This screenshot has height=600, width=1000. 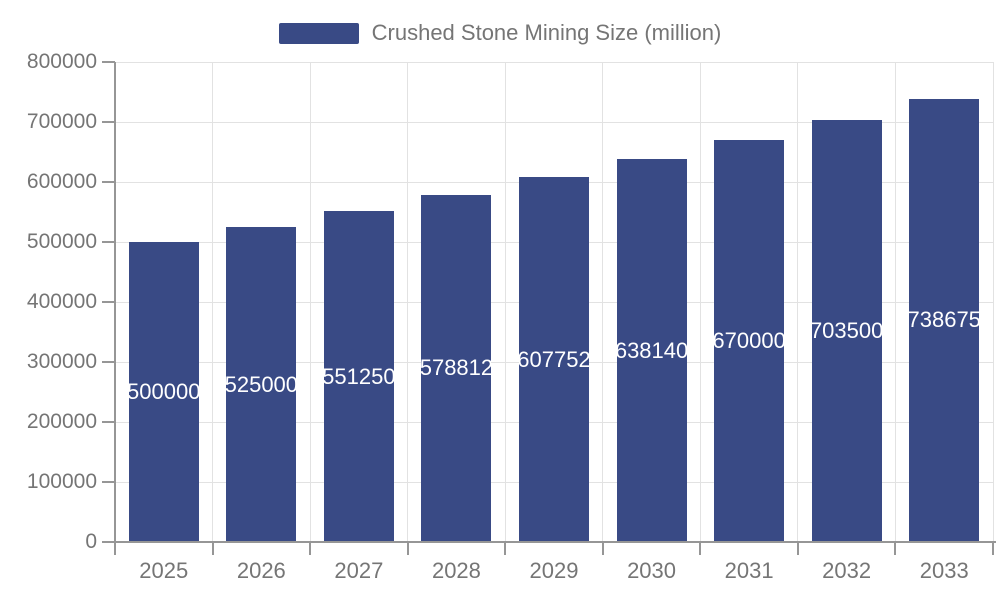 I want to click on x-tick-label-2032: 2032, so click(x=847, y=570).